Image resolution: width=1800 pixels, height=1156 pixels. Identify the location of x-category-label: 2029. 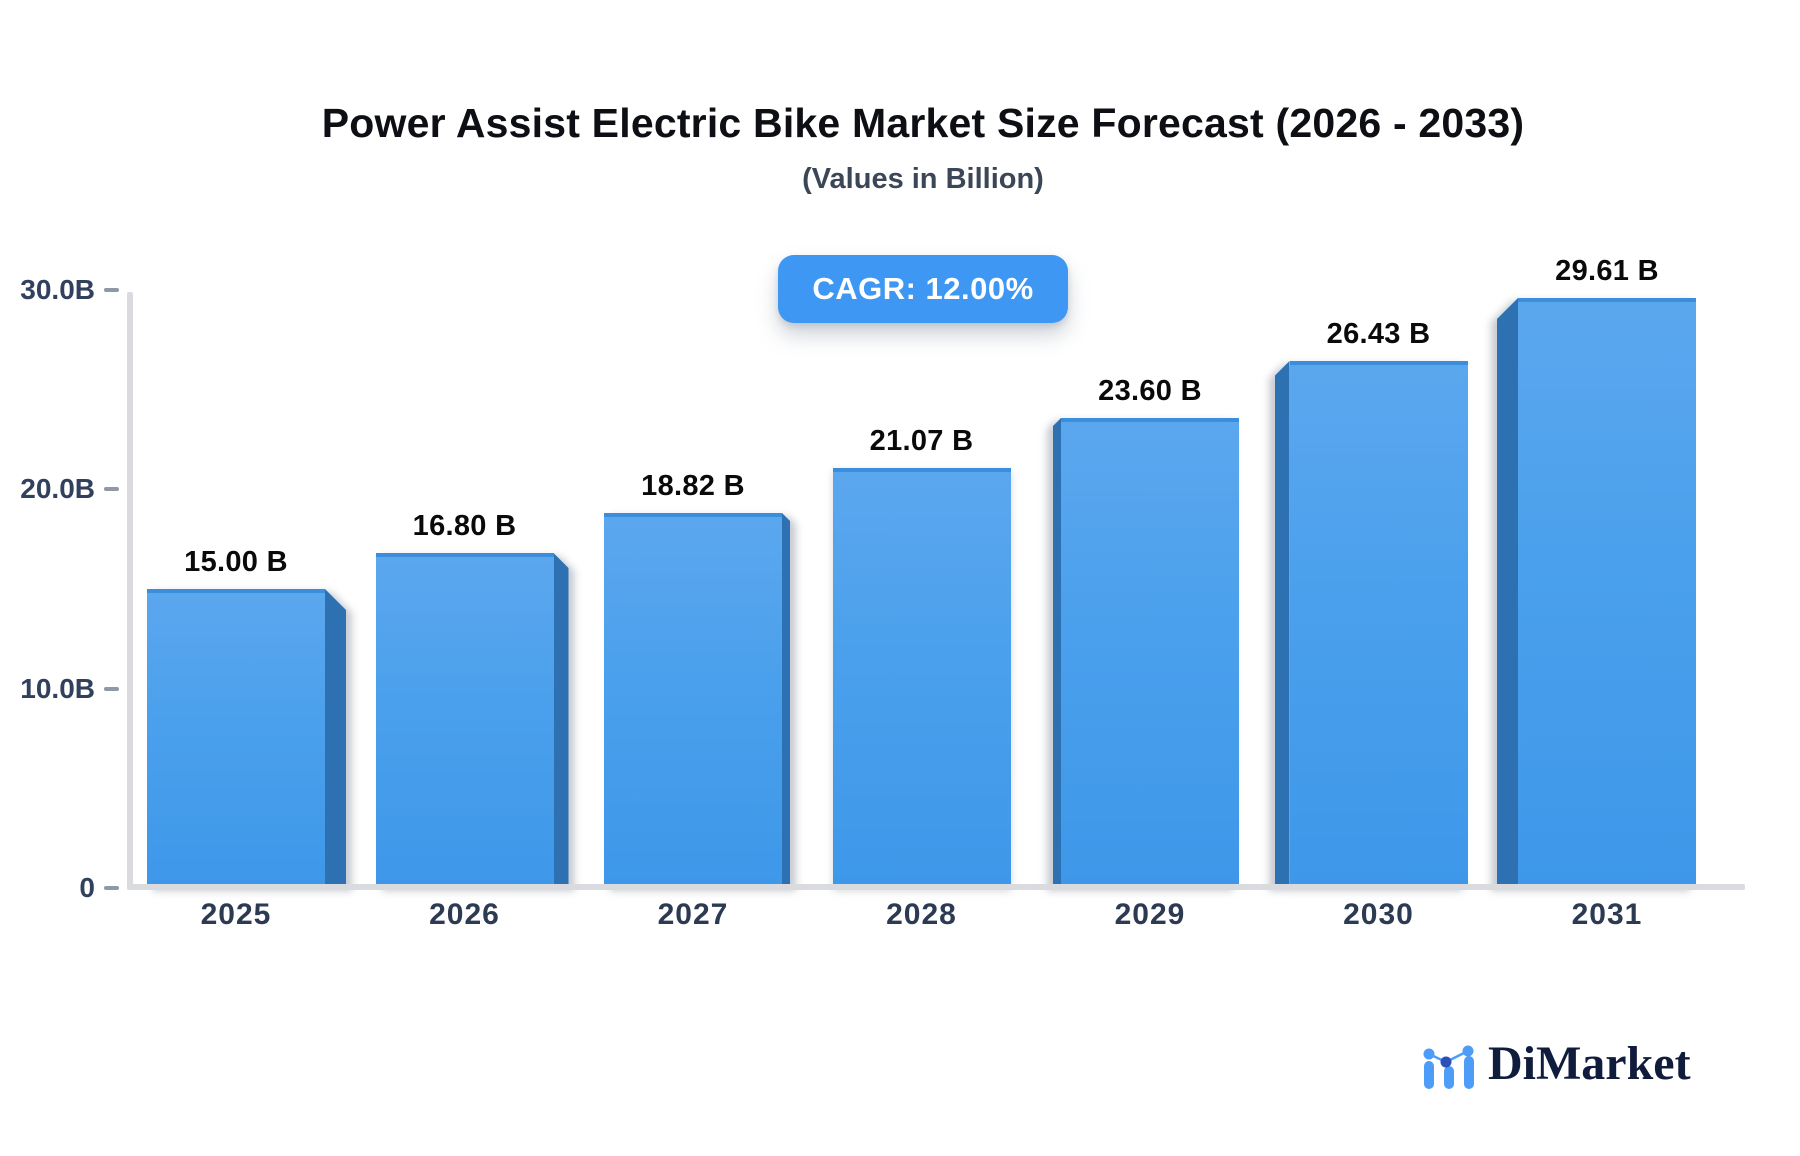
(1150, 914).